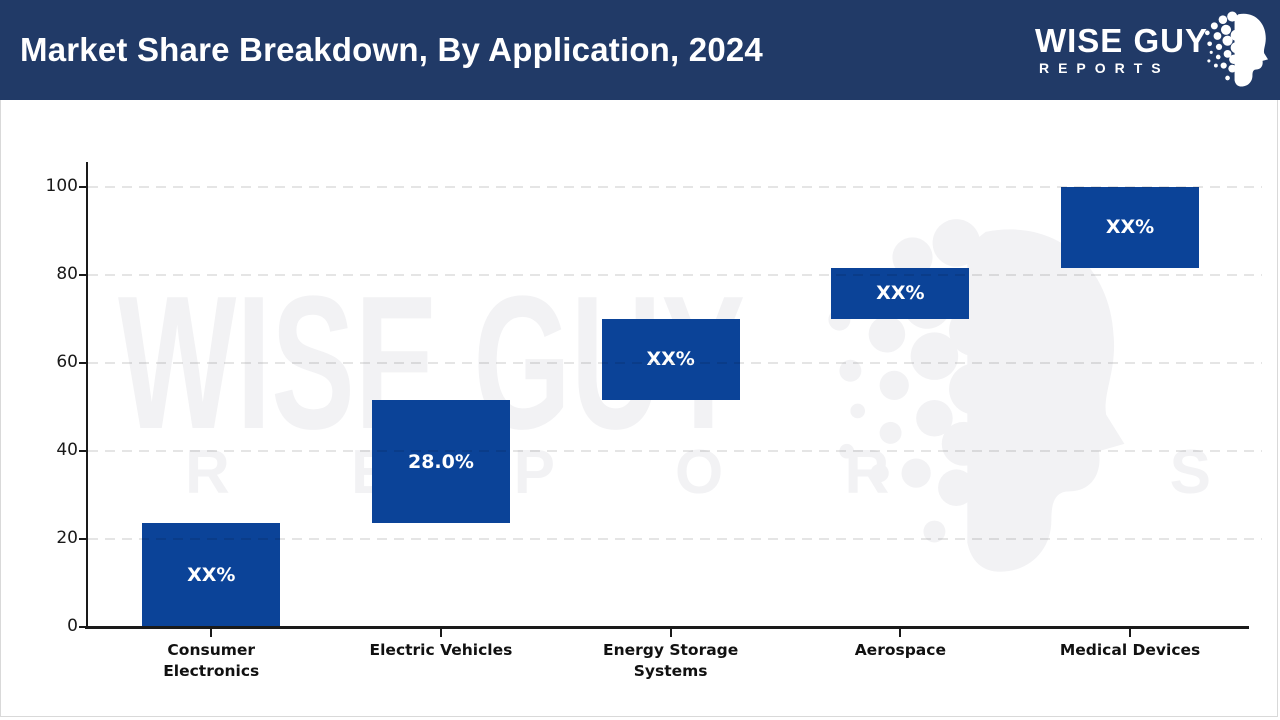 Image resolution: width=1280 pixels, height=720 pixels. What do you see at coordinates (1130, 650) in the screenshot?
I see `category-label-medical-devices: Medical Devices` at bounding box center [1130, 650].